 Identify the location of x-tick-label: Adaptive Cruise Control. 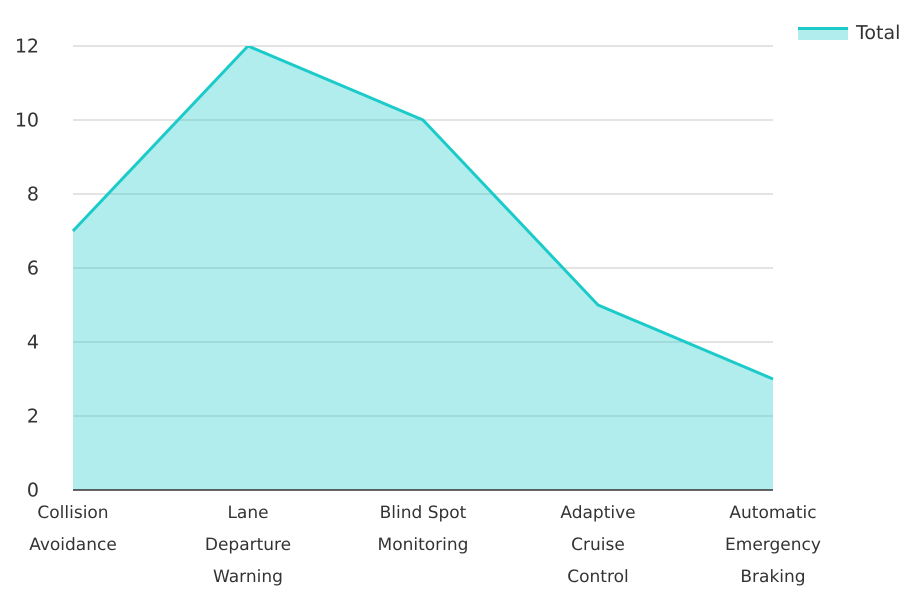
(598, 545).